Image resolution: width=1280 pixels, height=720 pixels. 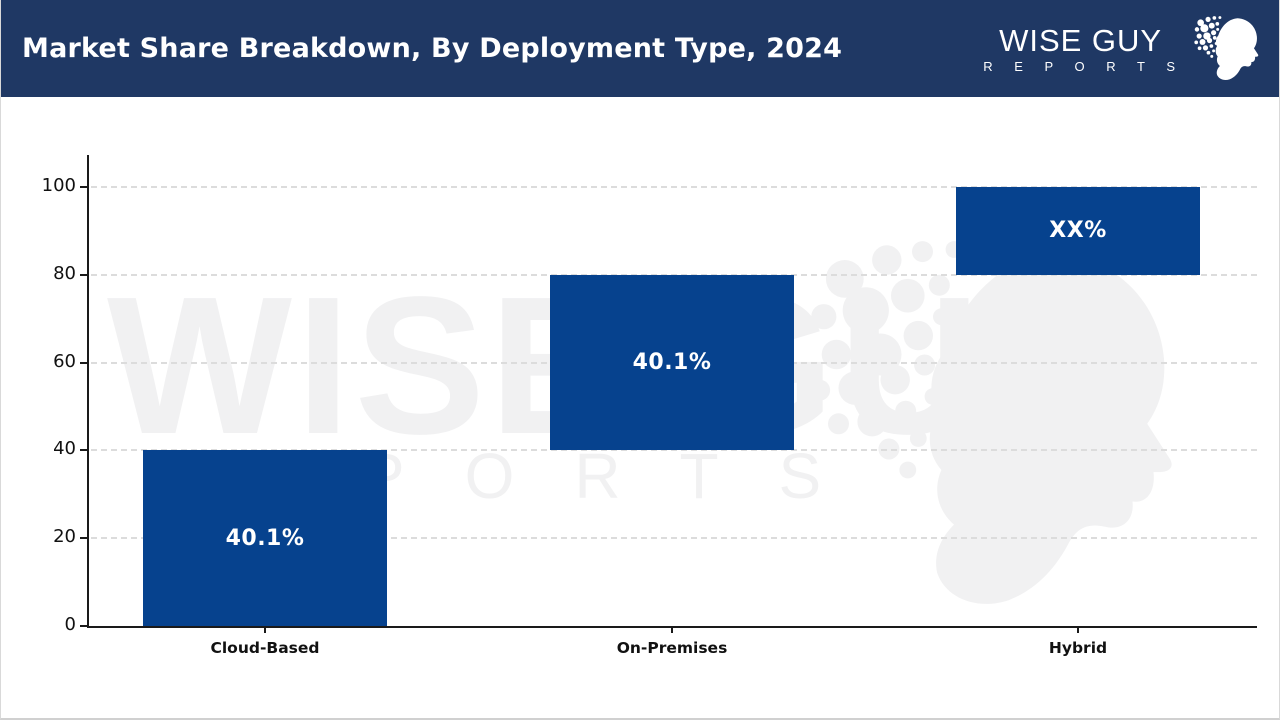 I want to click on y-axis-tick-label: 60, so click(x=64, y=361).